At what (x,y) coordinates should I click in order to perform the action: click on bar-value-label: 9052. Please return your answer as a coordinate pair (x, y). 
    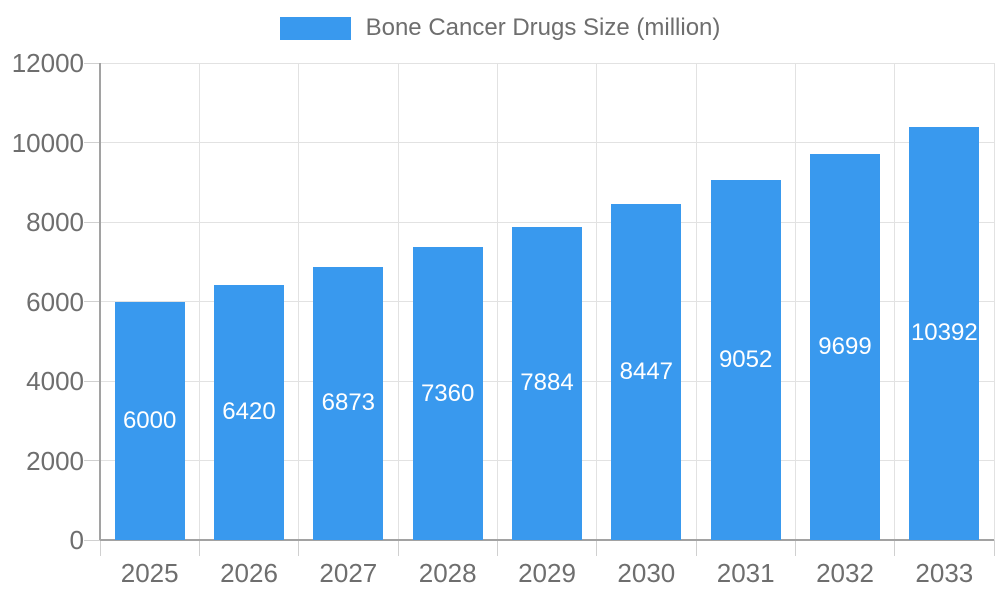
    Looking at the image, I should click on (745, 360).